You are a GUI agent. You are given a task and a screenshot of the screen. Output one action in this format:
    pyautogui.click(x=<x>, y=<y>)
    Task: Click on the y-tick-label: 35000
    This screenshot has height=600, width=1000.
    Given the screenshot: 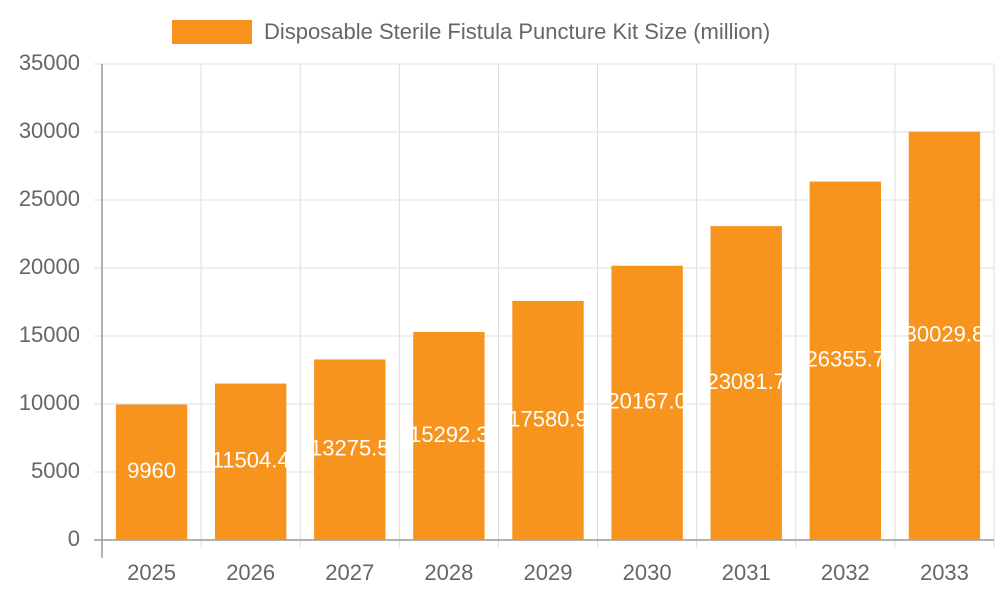 What is the action you would take?
    pyautogui.click(x=49, y=62)
    